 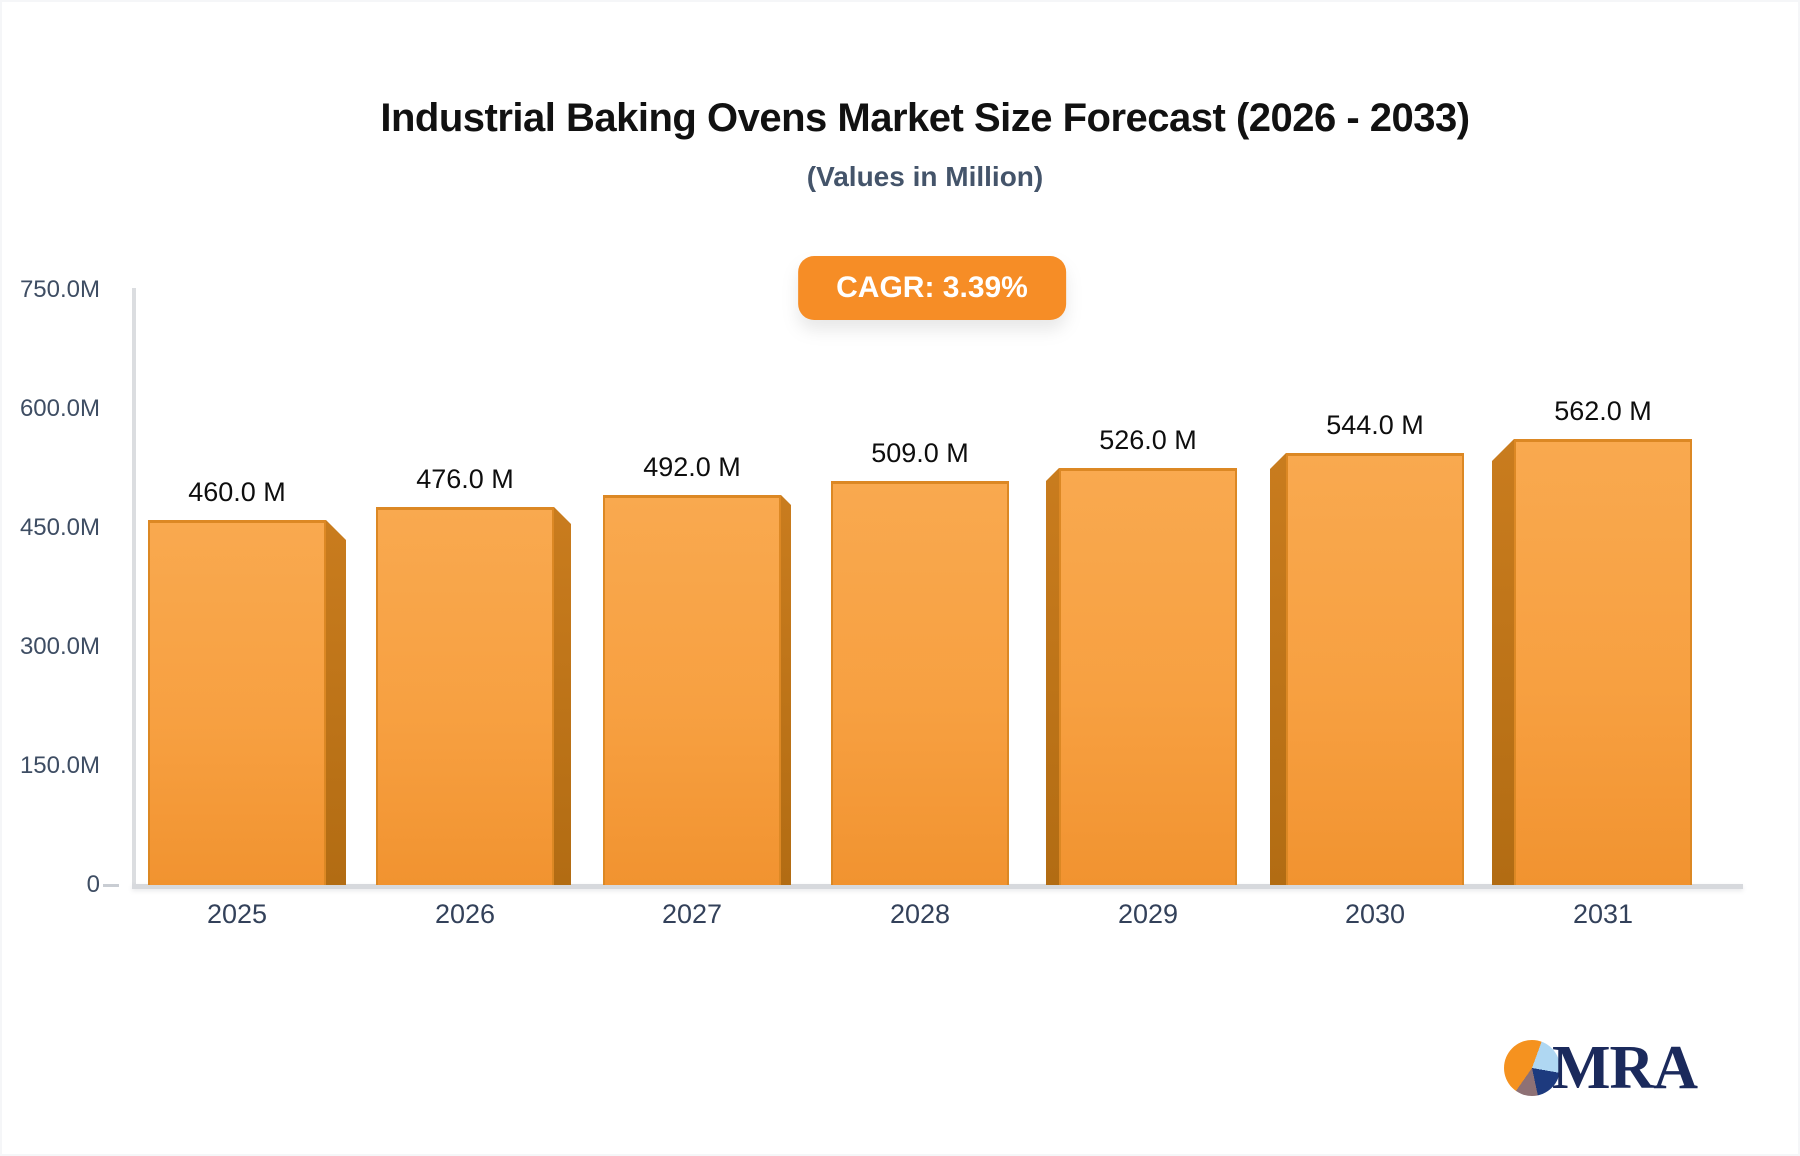 What do you see at coordinates (1375, 669) in the screenshot?
I see `bar-2030` at bounding box center [1375, 669].